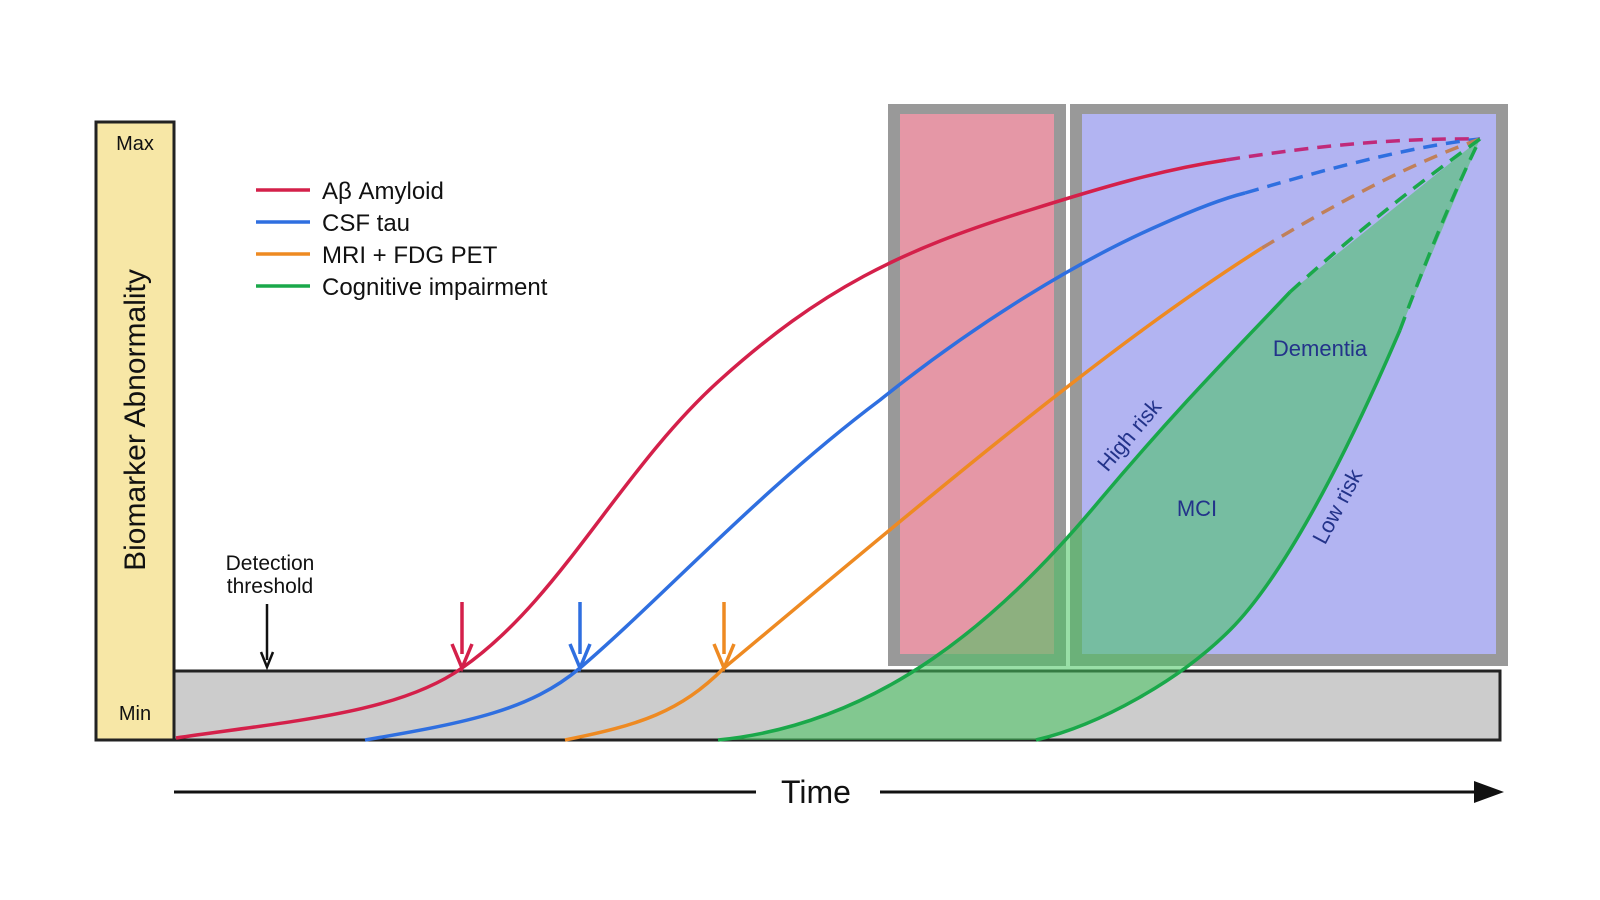 The image size is (1600, 900). What do you see at coordinates (580, 637) in the screenshot?
I see `csf-tau-threshold-arrow` at bounding box center [580, 637].